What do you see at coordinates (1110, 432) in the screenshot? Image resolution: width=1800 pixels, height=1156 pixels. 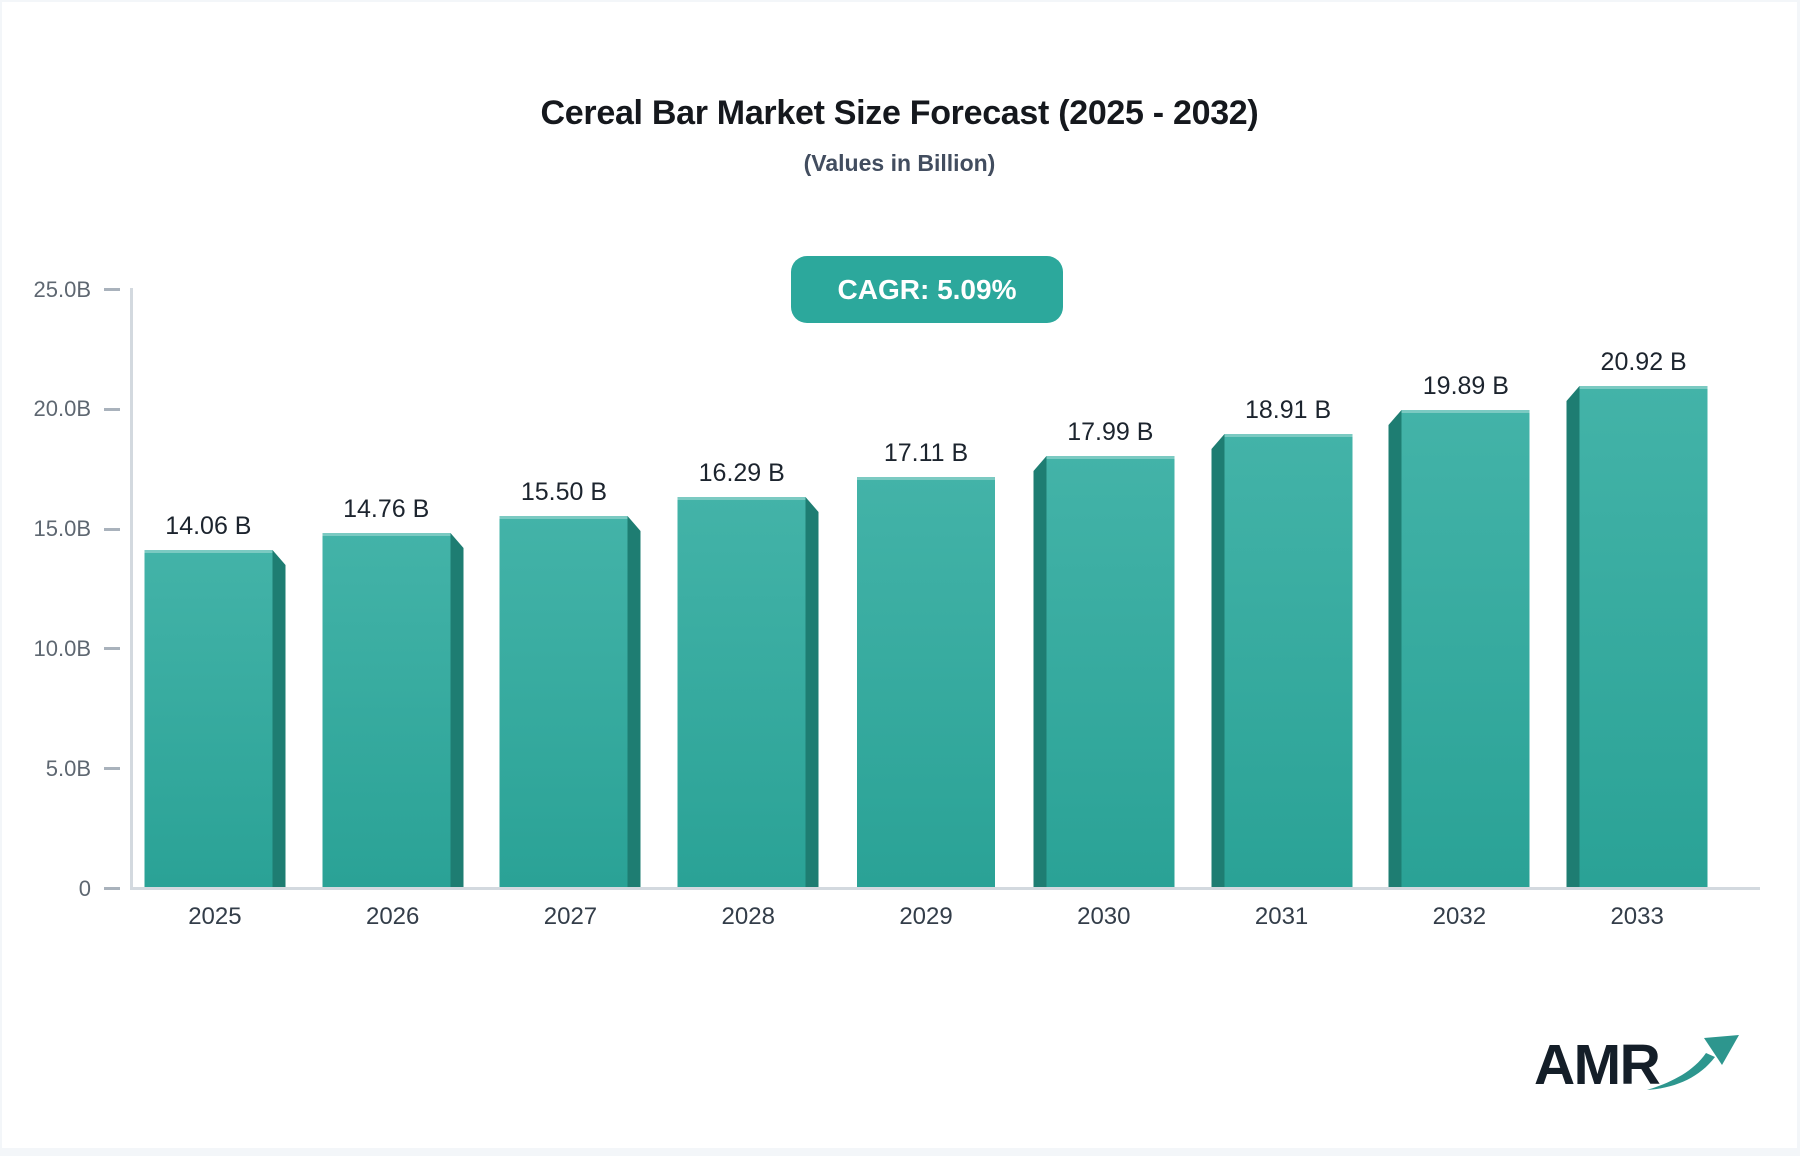 I see `bar-value-label: 17.99 B` at bounding box center [1110, 432].